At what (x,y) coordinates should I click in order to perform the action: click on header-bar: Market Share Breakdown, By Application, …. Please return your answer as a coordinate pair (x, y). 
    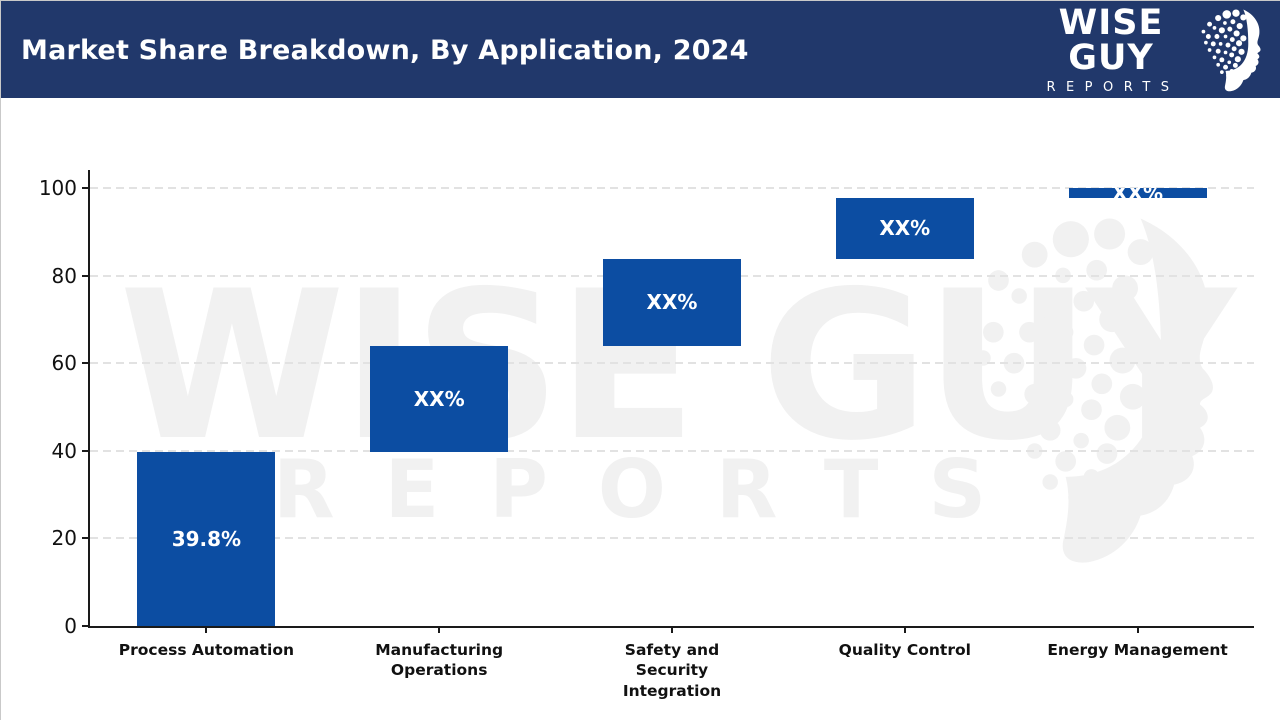
    Looking at the image, I should click on (640, 49).